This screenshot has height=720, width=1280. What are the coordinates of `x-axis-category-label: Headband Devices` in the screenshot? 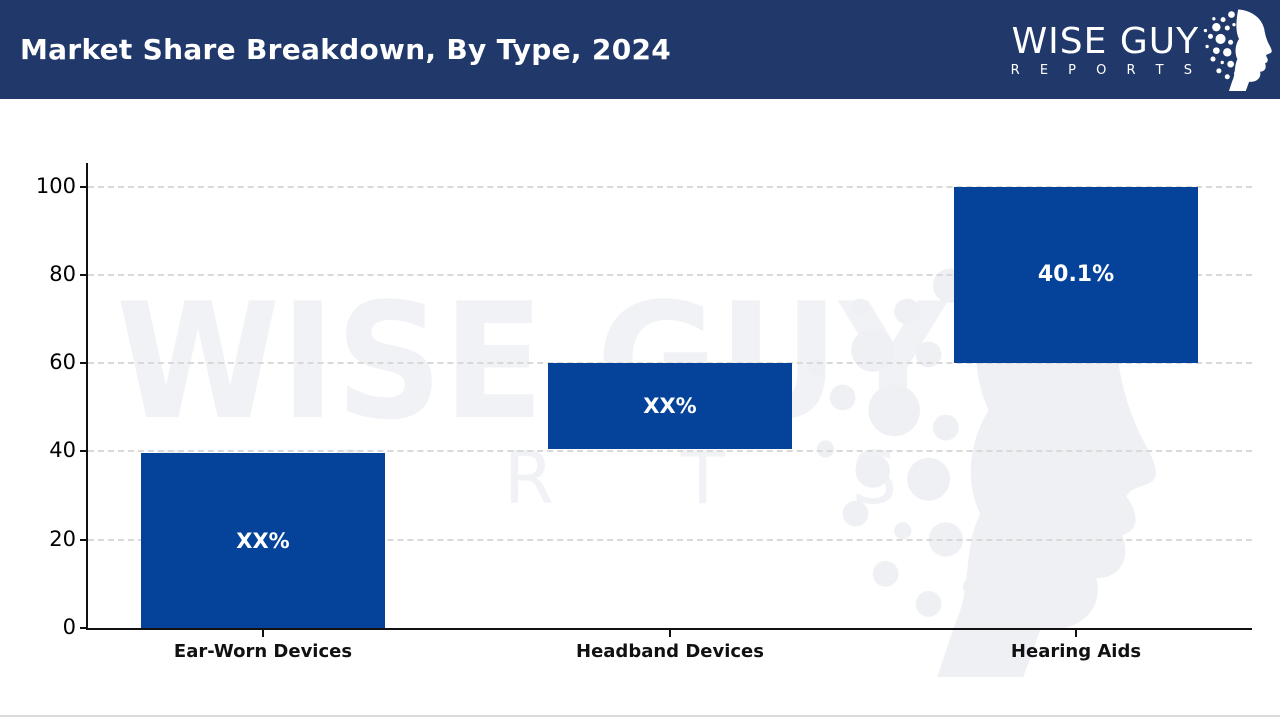 It's located at (670, 651).